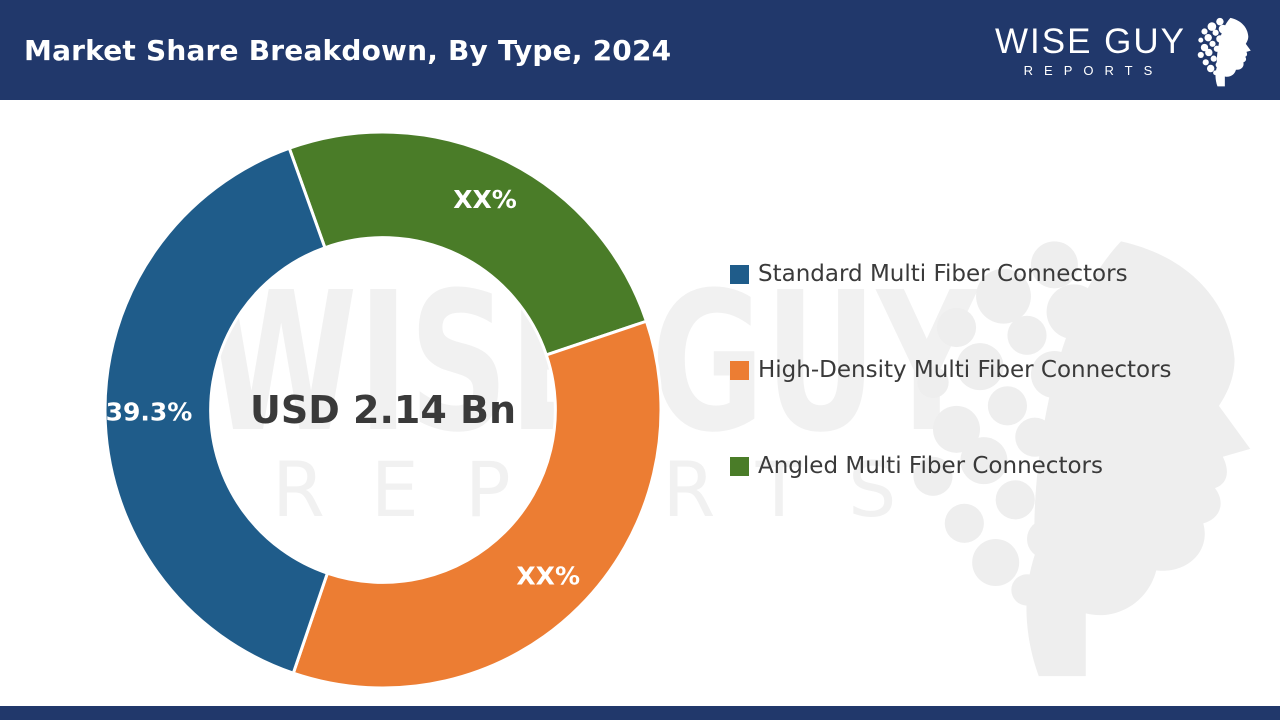  What do you see at coordinates (739, 370) in the screenshot?
I see `legend-swatch-high-density` at bounding box center [739, 370].